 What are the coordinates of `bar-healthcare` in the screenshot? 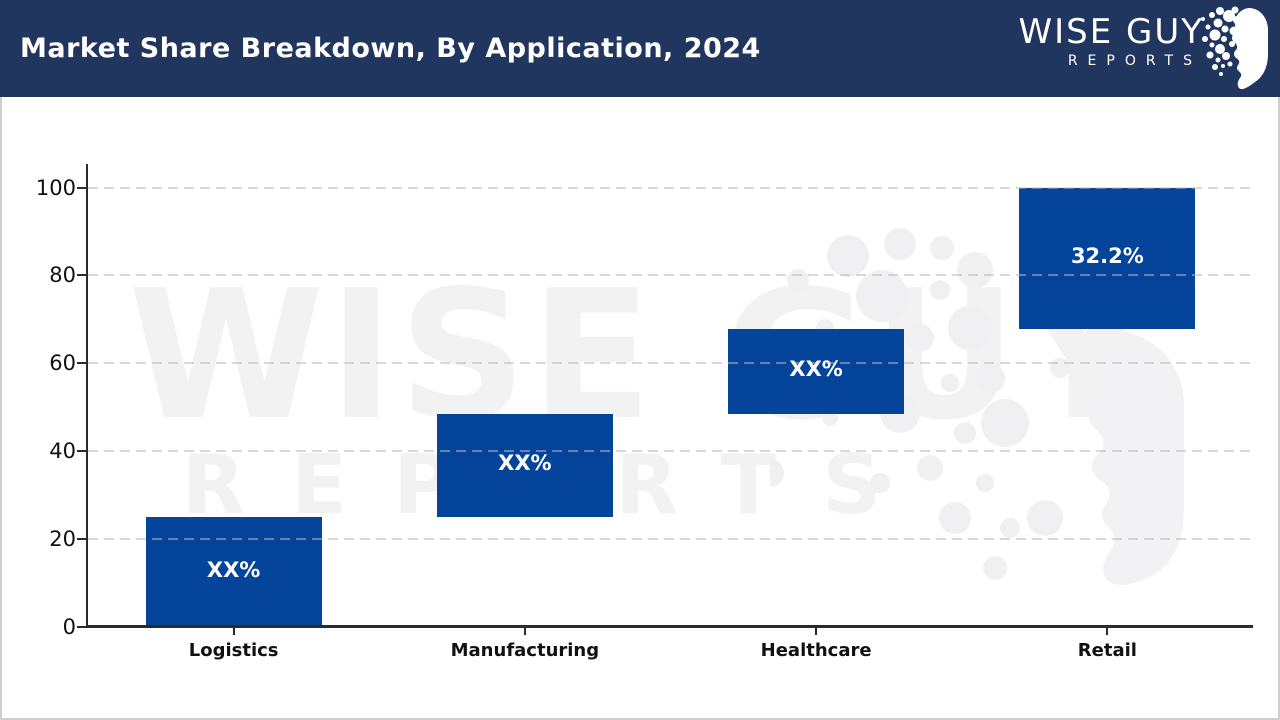 It's located at (816, 371).